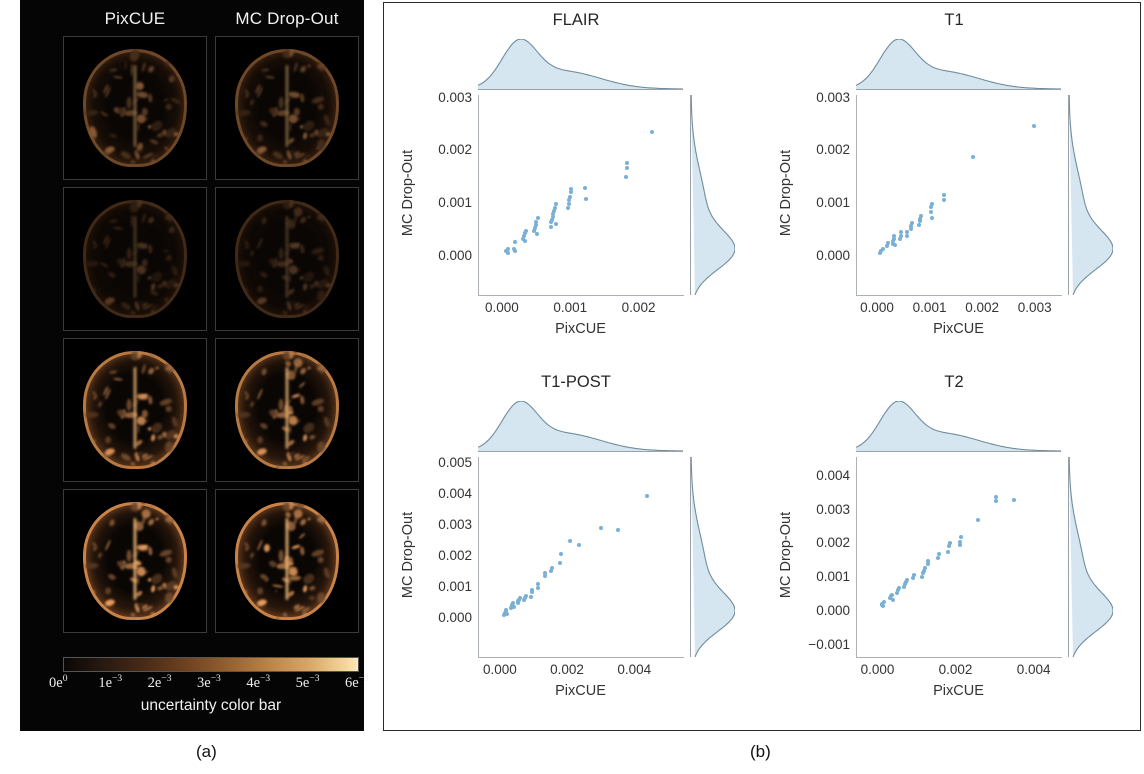 The height and width of the screenshot is (774, 1144). What do you see at coordinates (581, 195) in the screenshot?
I see `plot-area-flair` at bounding box center [581, 195].